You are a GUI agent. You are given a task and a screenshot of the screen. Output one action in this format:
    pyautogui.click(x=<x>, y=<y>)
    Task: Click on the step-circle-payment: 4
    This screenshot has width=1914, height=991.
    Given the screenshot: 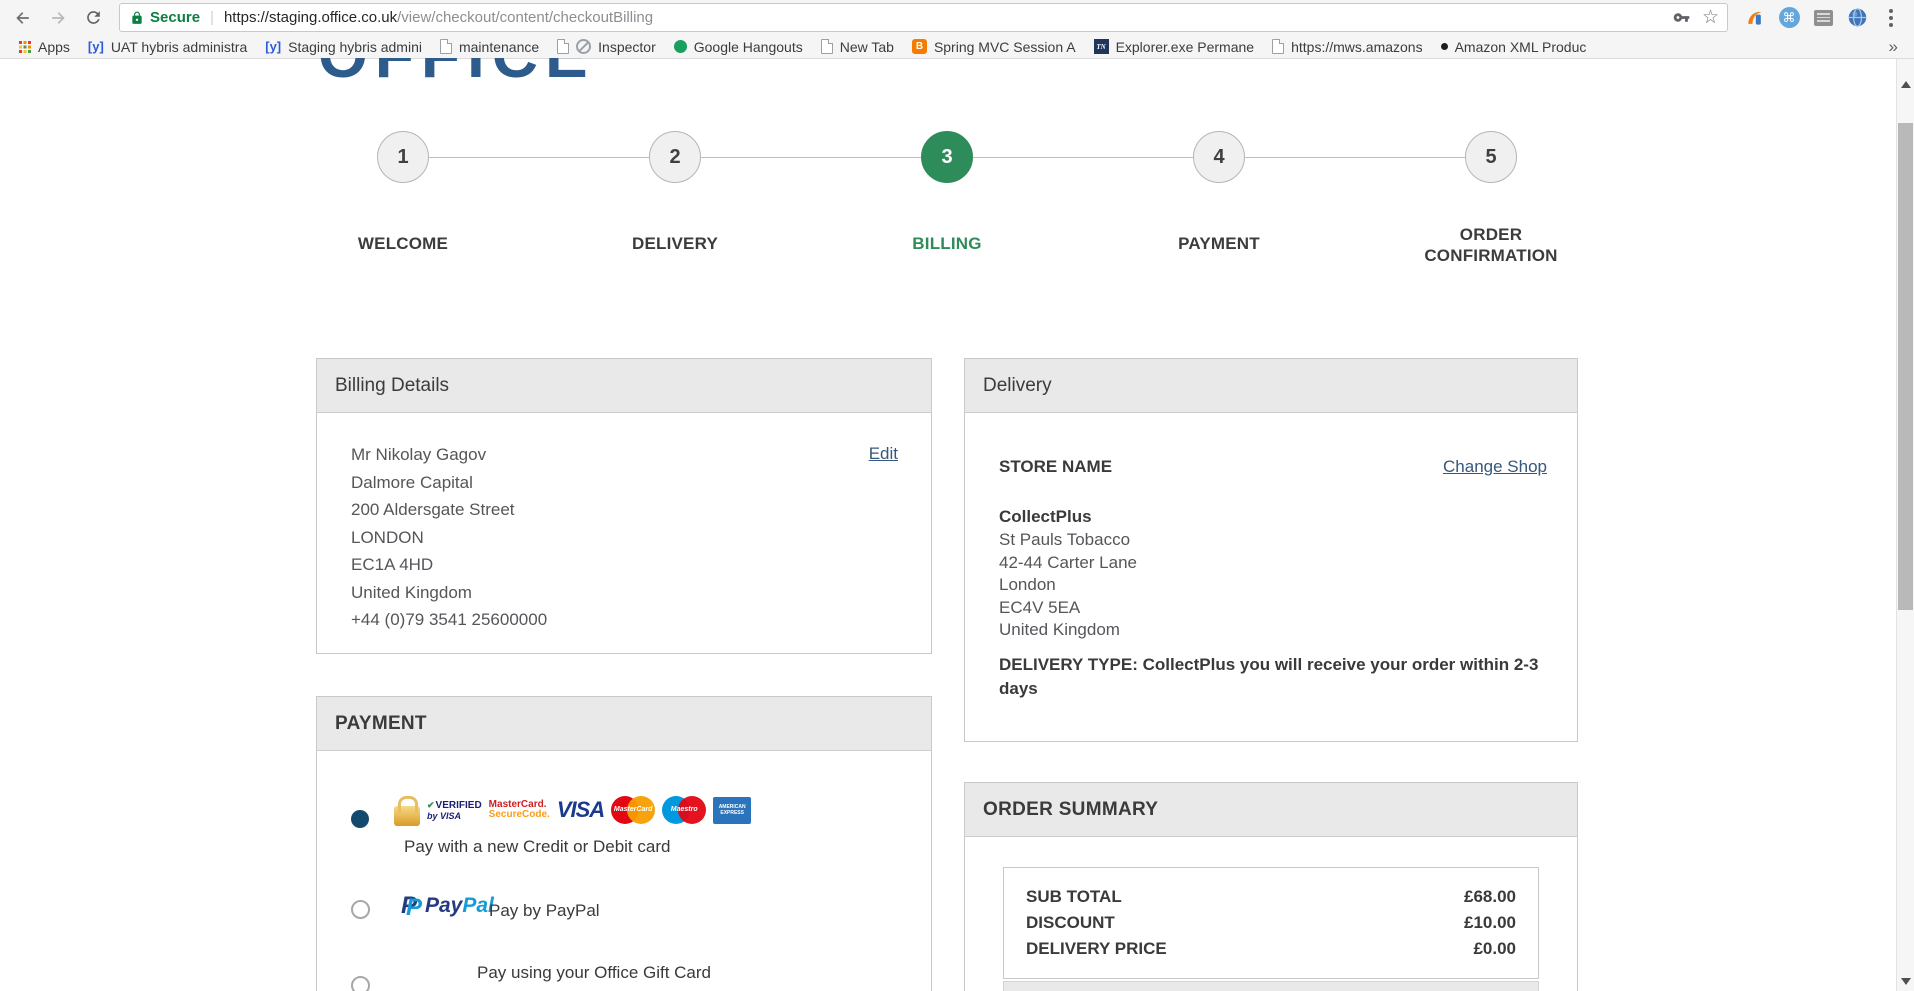 What is the action you would take?
    pyautogui.click(x=1219, y=157)
    